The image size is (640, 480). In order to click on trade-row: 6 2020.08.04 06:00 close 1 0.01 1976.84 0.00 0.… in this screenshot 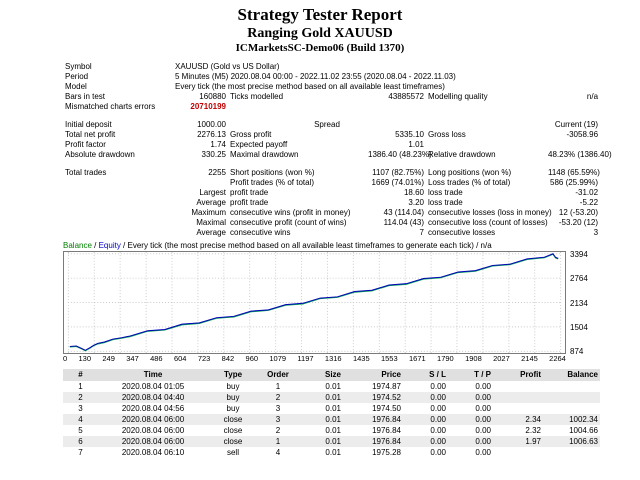, I will do `click(331, 441)`.